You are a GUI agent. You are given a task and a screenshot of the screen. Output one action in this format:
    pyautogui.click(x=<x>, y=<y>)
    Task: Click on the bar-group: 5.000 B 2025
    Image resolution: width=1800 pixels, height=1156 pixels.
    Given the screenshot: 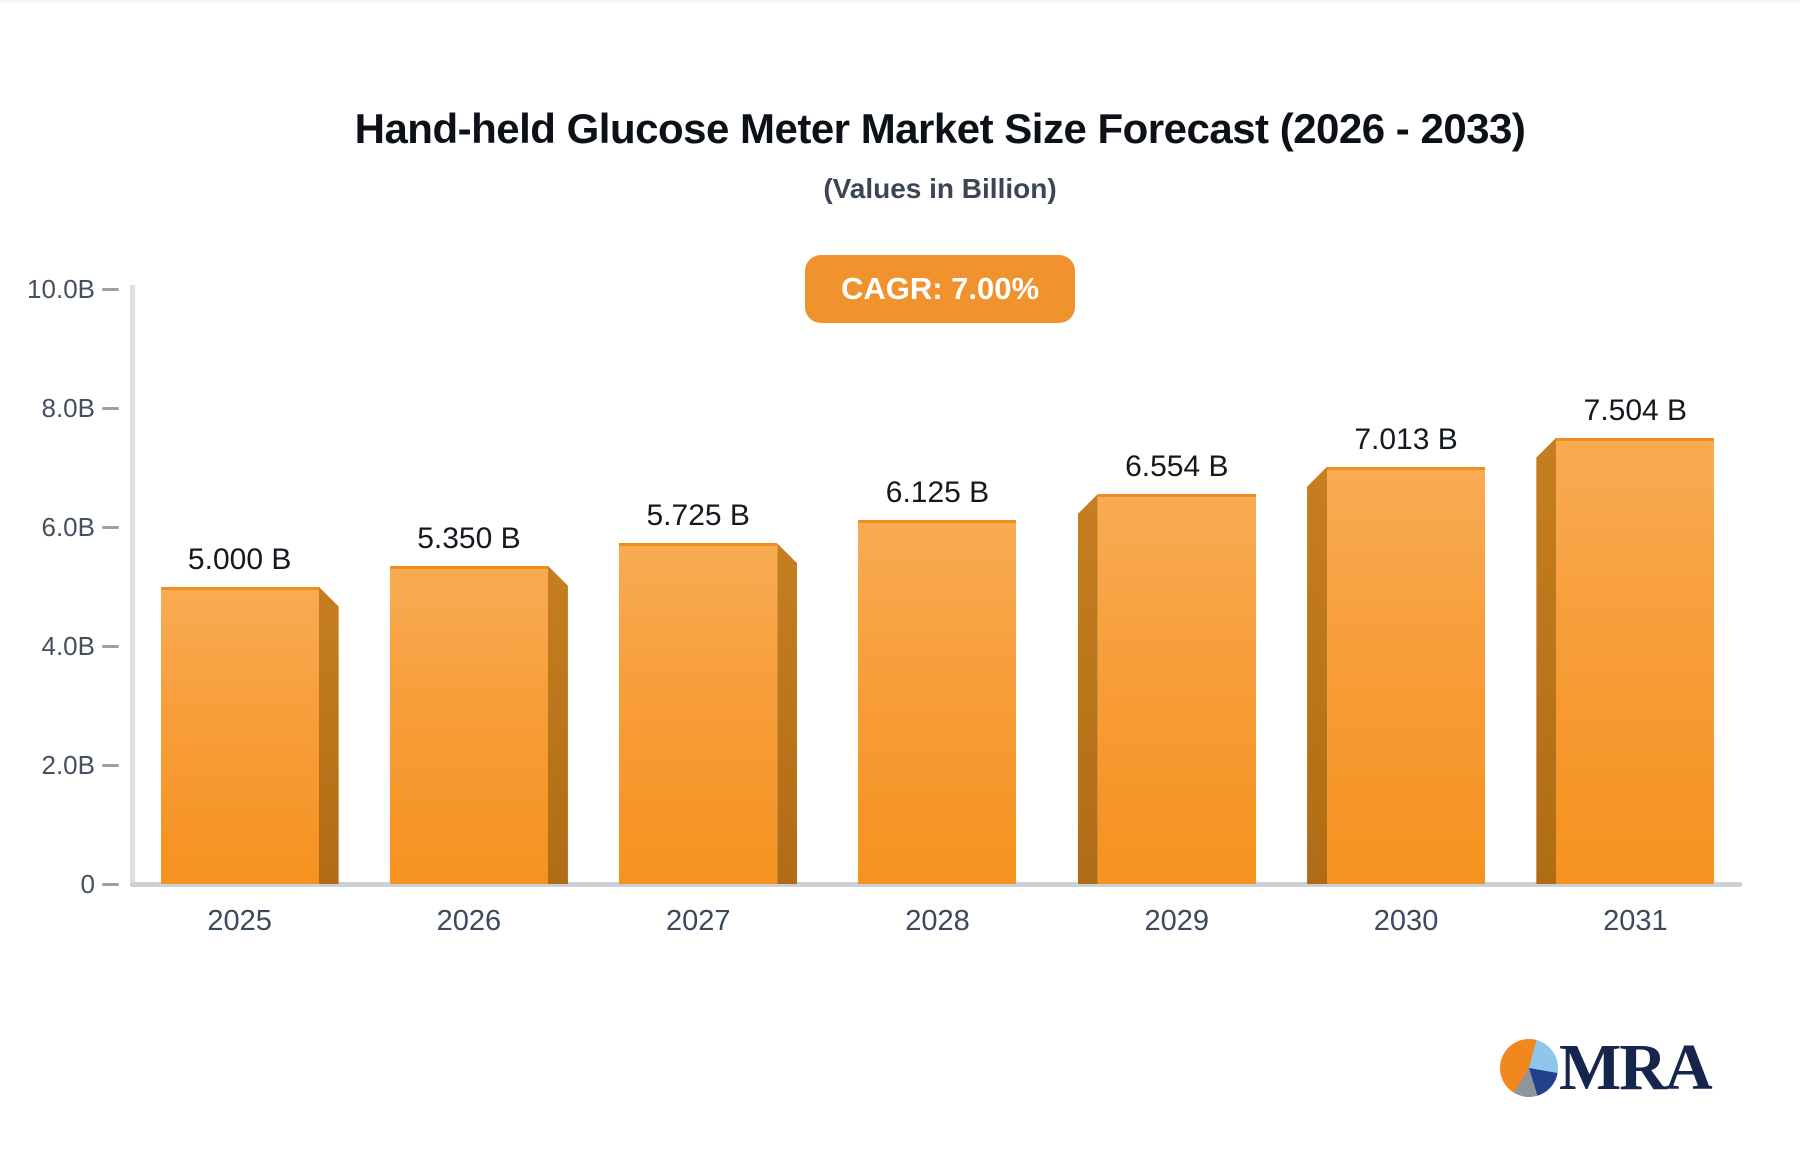 What is the action you would take?
    pyautogui.click(x=249, y=613)
    